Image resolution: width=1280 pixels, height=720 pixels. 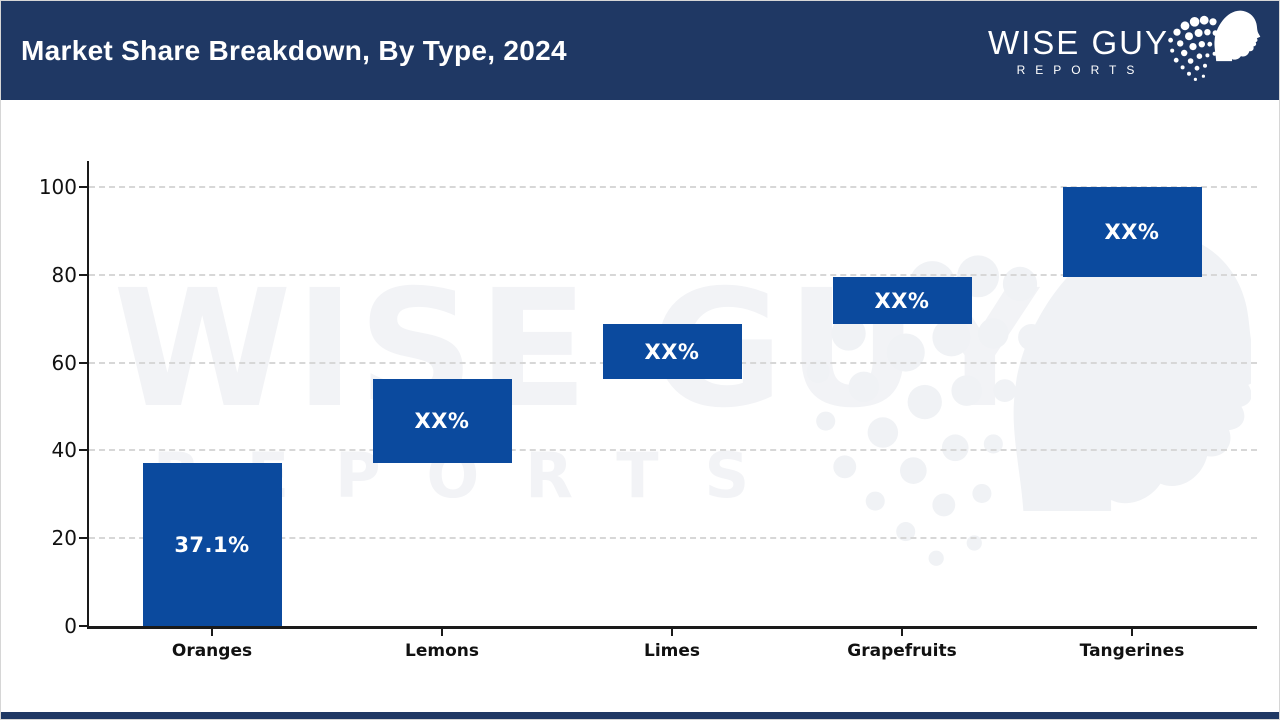 What do you see at coordinates (64, 362) in the screenshot?
I see `y-tick-label: 60` at bounding box center [64, 362].